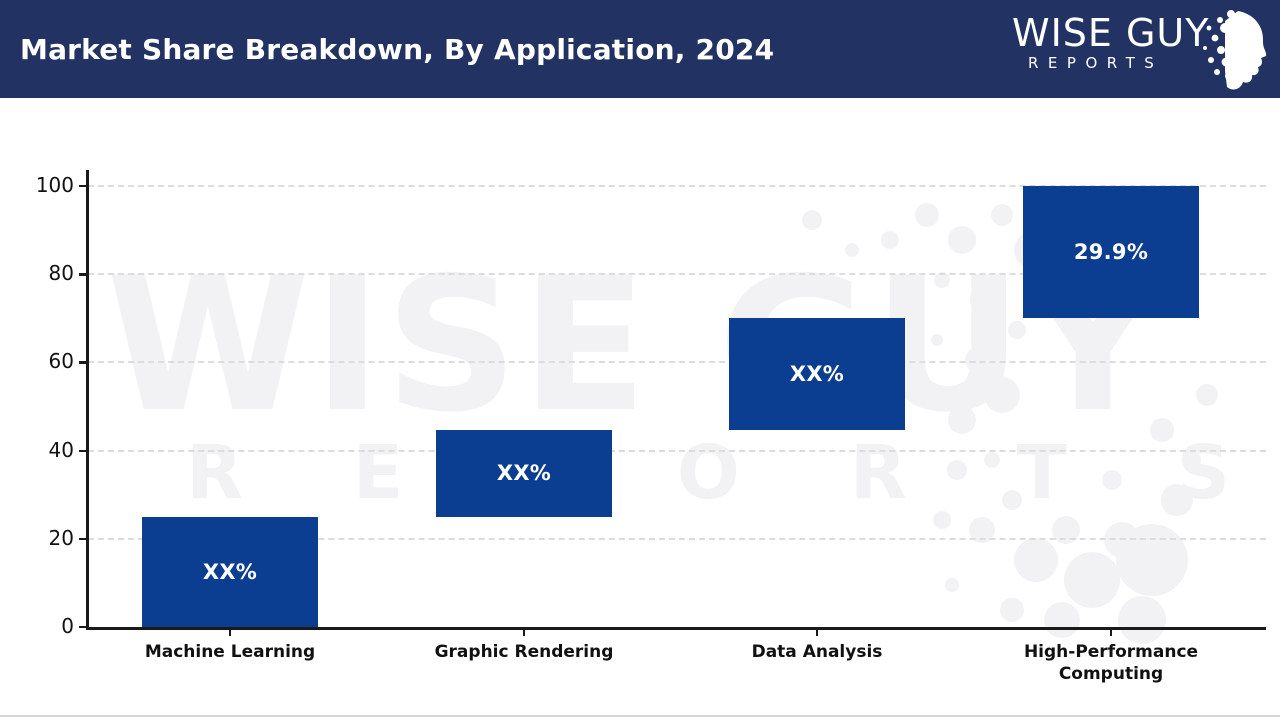  What do you see at coordinates (61, 273) in the screenshot?
I see `y-tick-label: 80` at bounding box center [61, 273].